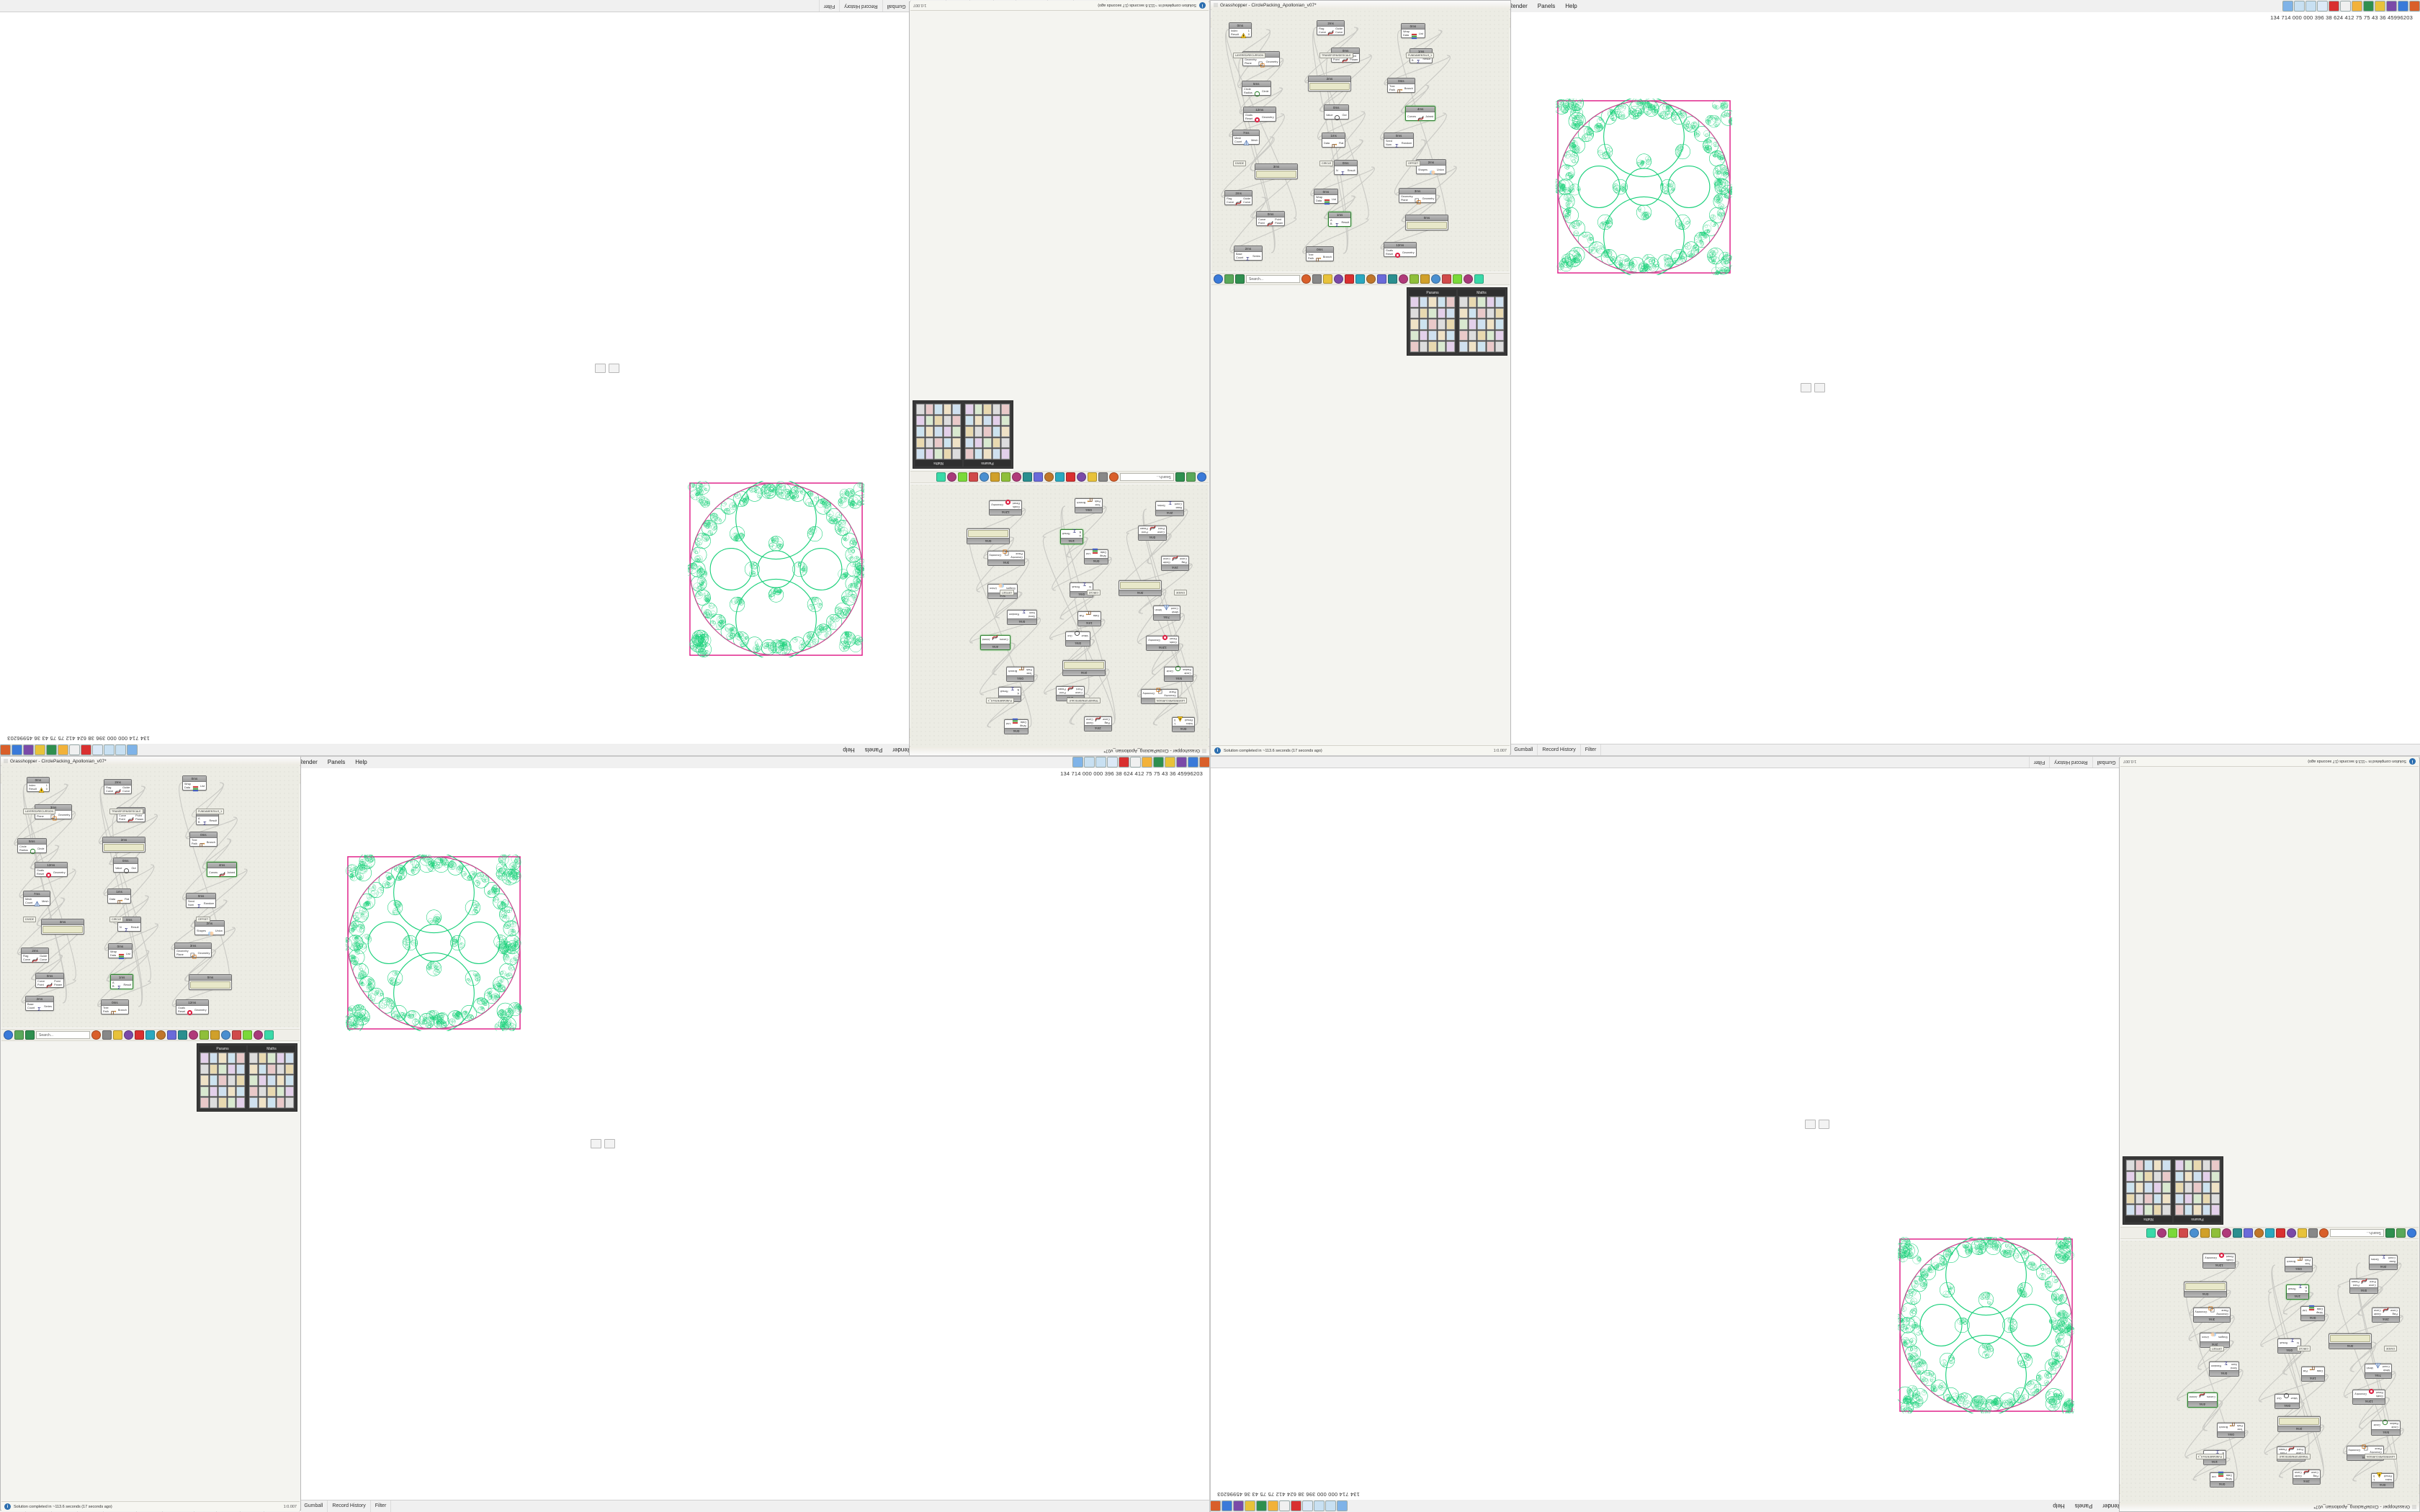 This screenshot has width=2420, height=1512. What do you see at coordinates (1279, 1506) in the screenshot?
I see `rhino-toolbar` at bounding box center [1279, 1506].